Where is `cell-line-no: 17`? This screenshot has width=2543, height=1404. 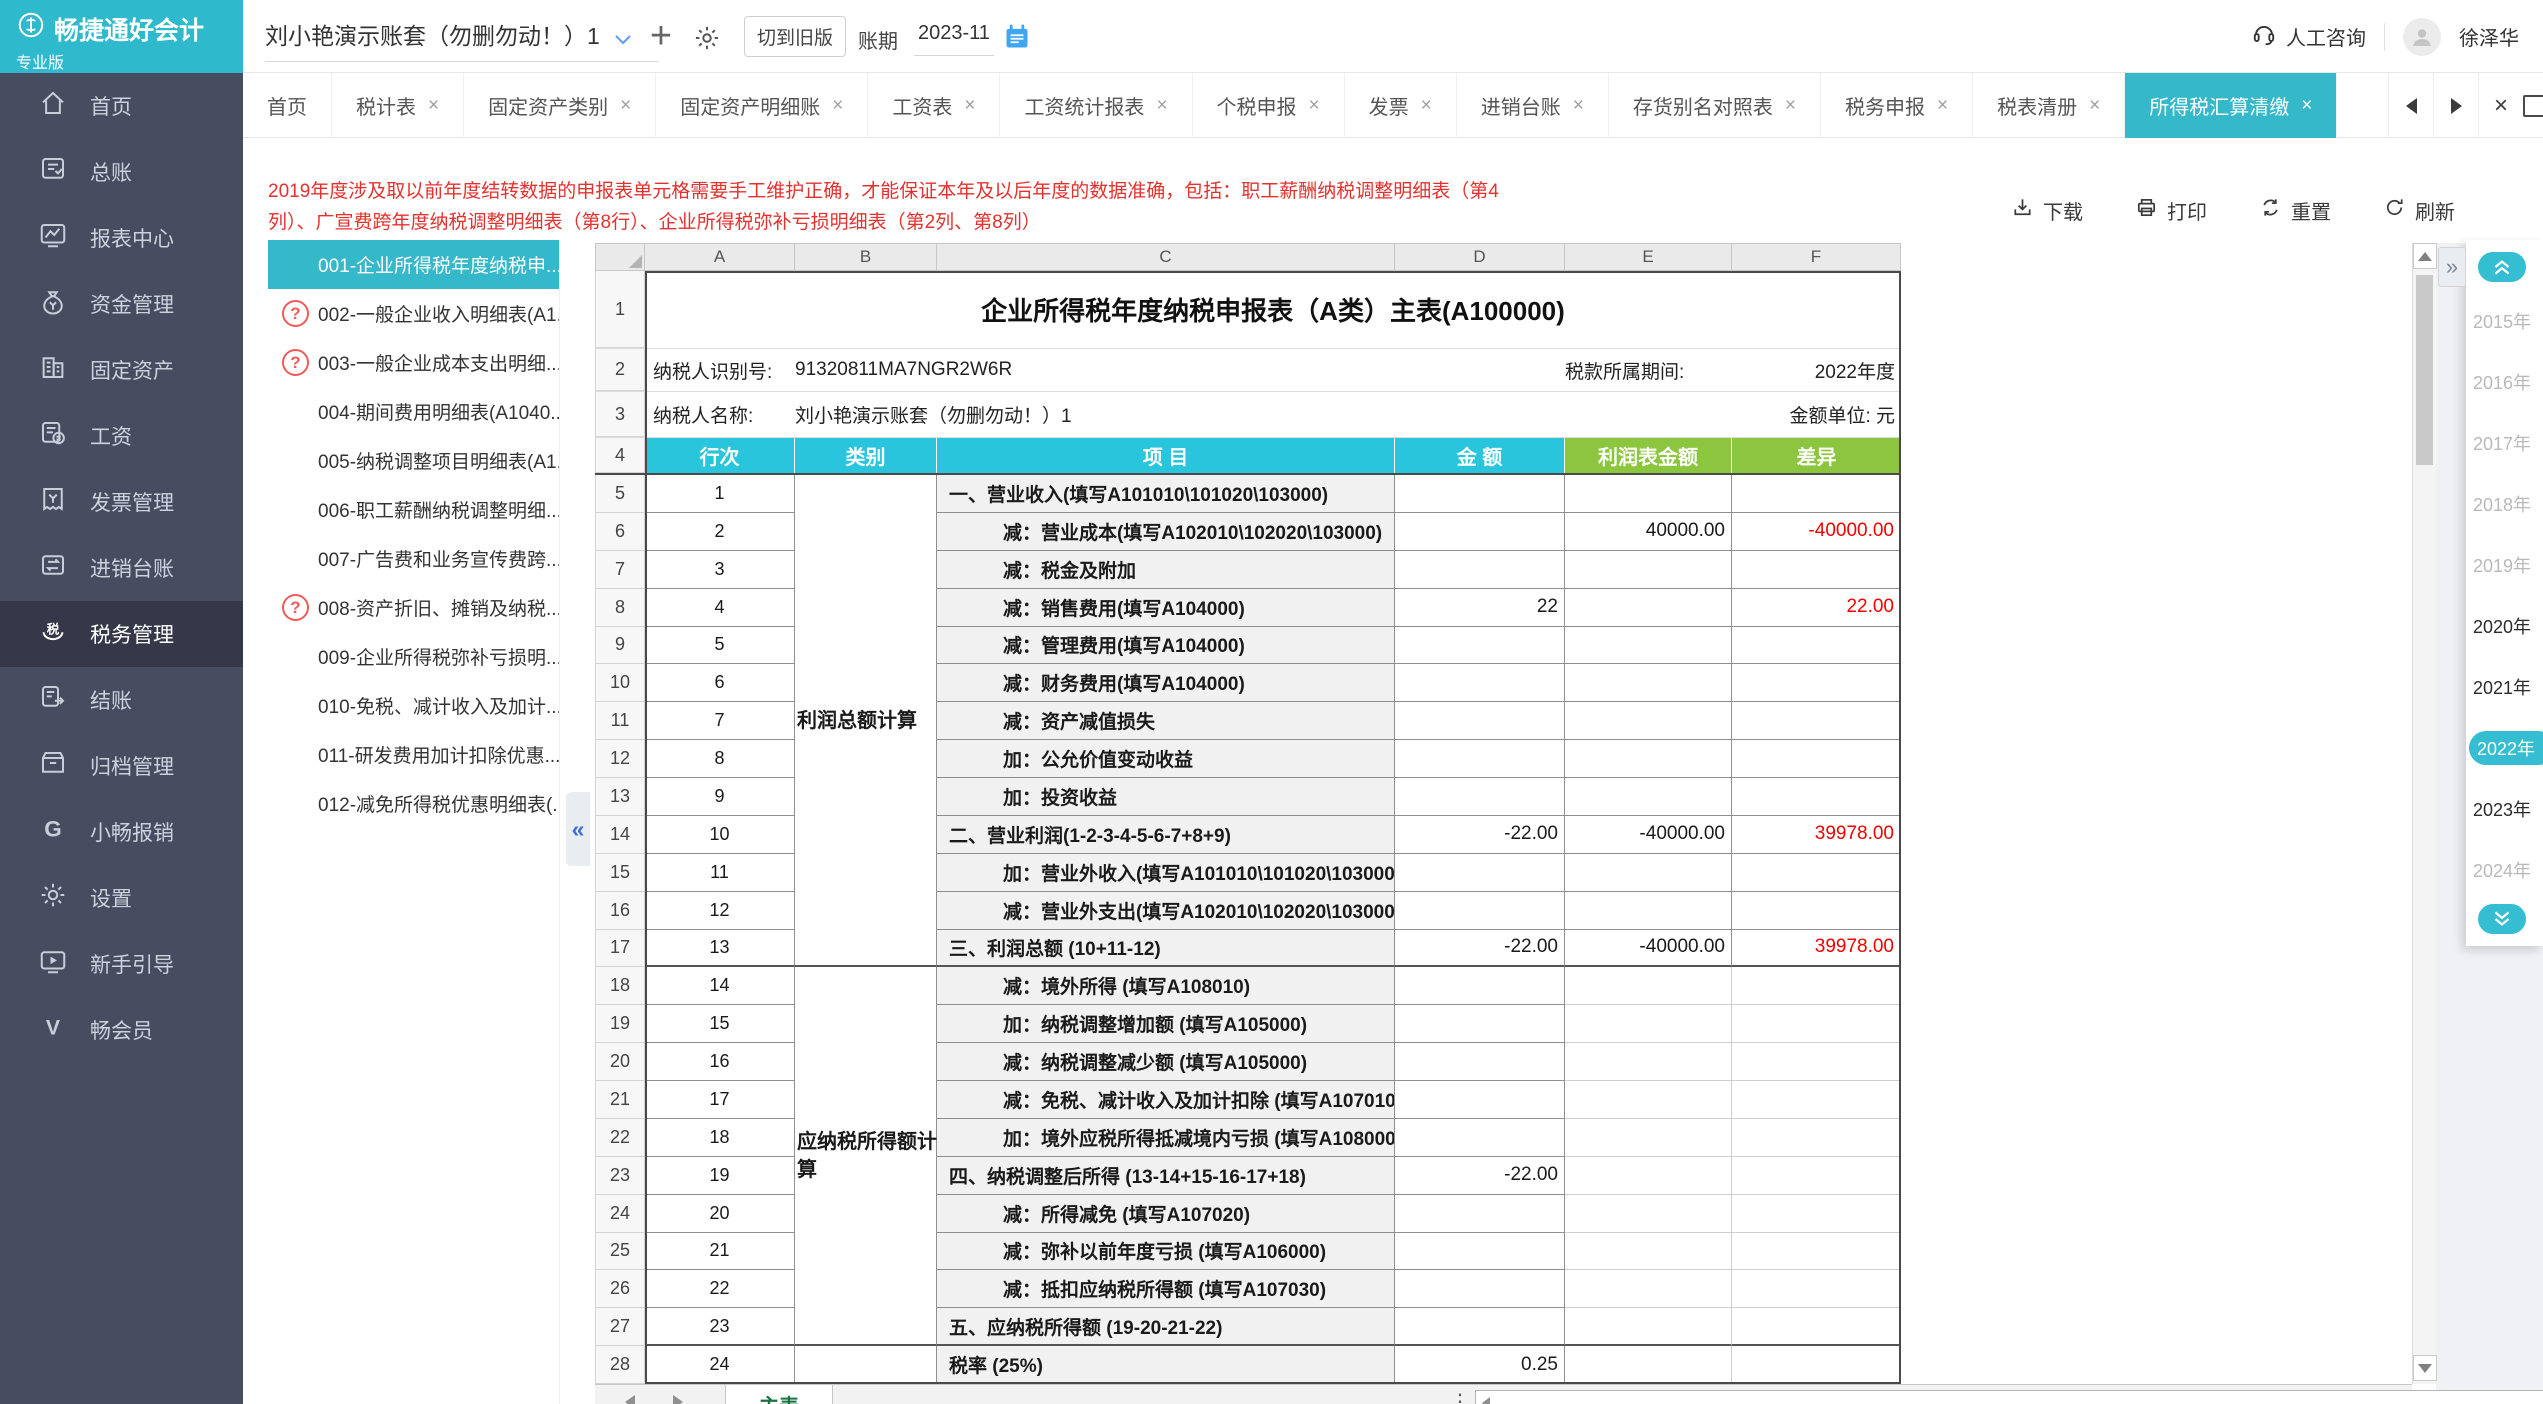 cell-line-no: 17 is located at coordinates (720, 1100).